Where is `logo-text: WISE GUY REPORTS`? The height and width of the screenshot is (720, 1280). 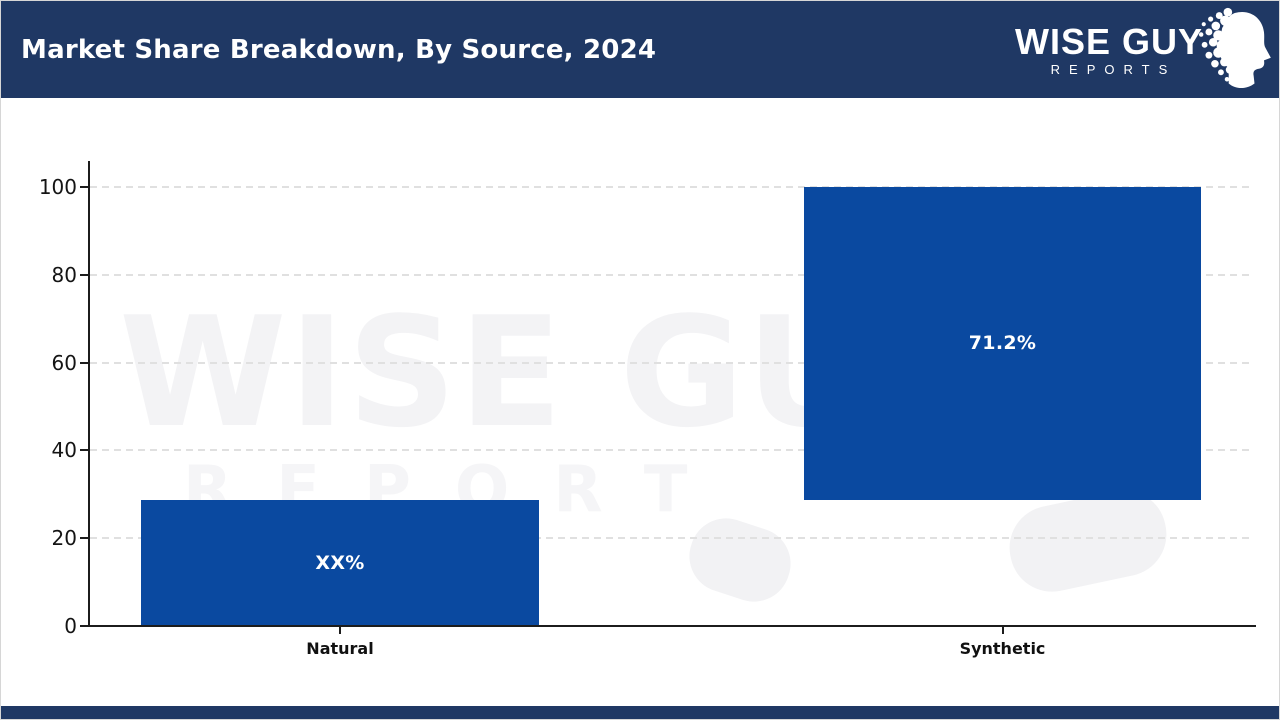 logo-text: WISE GUY REPORTS is located at coordinates (1108, 49).